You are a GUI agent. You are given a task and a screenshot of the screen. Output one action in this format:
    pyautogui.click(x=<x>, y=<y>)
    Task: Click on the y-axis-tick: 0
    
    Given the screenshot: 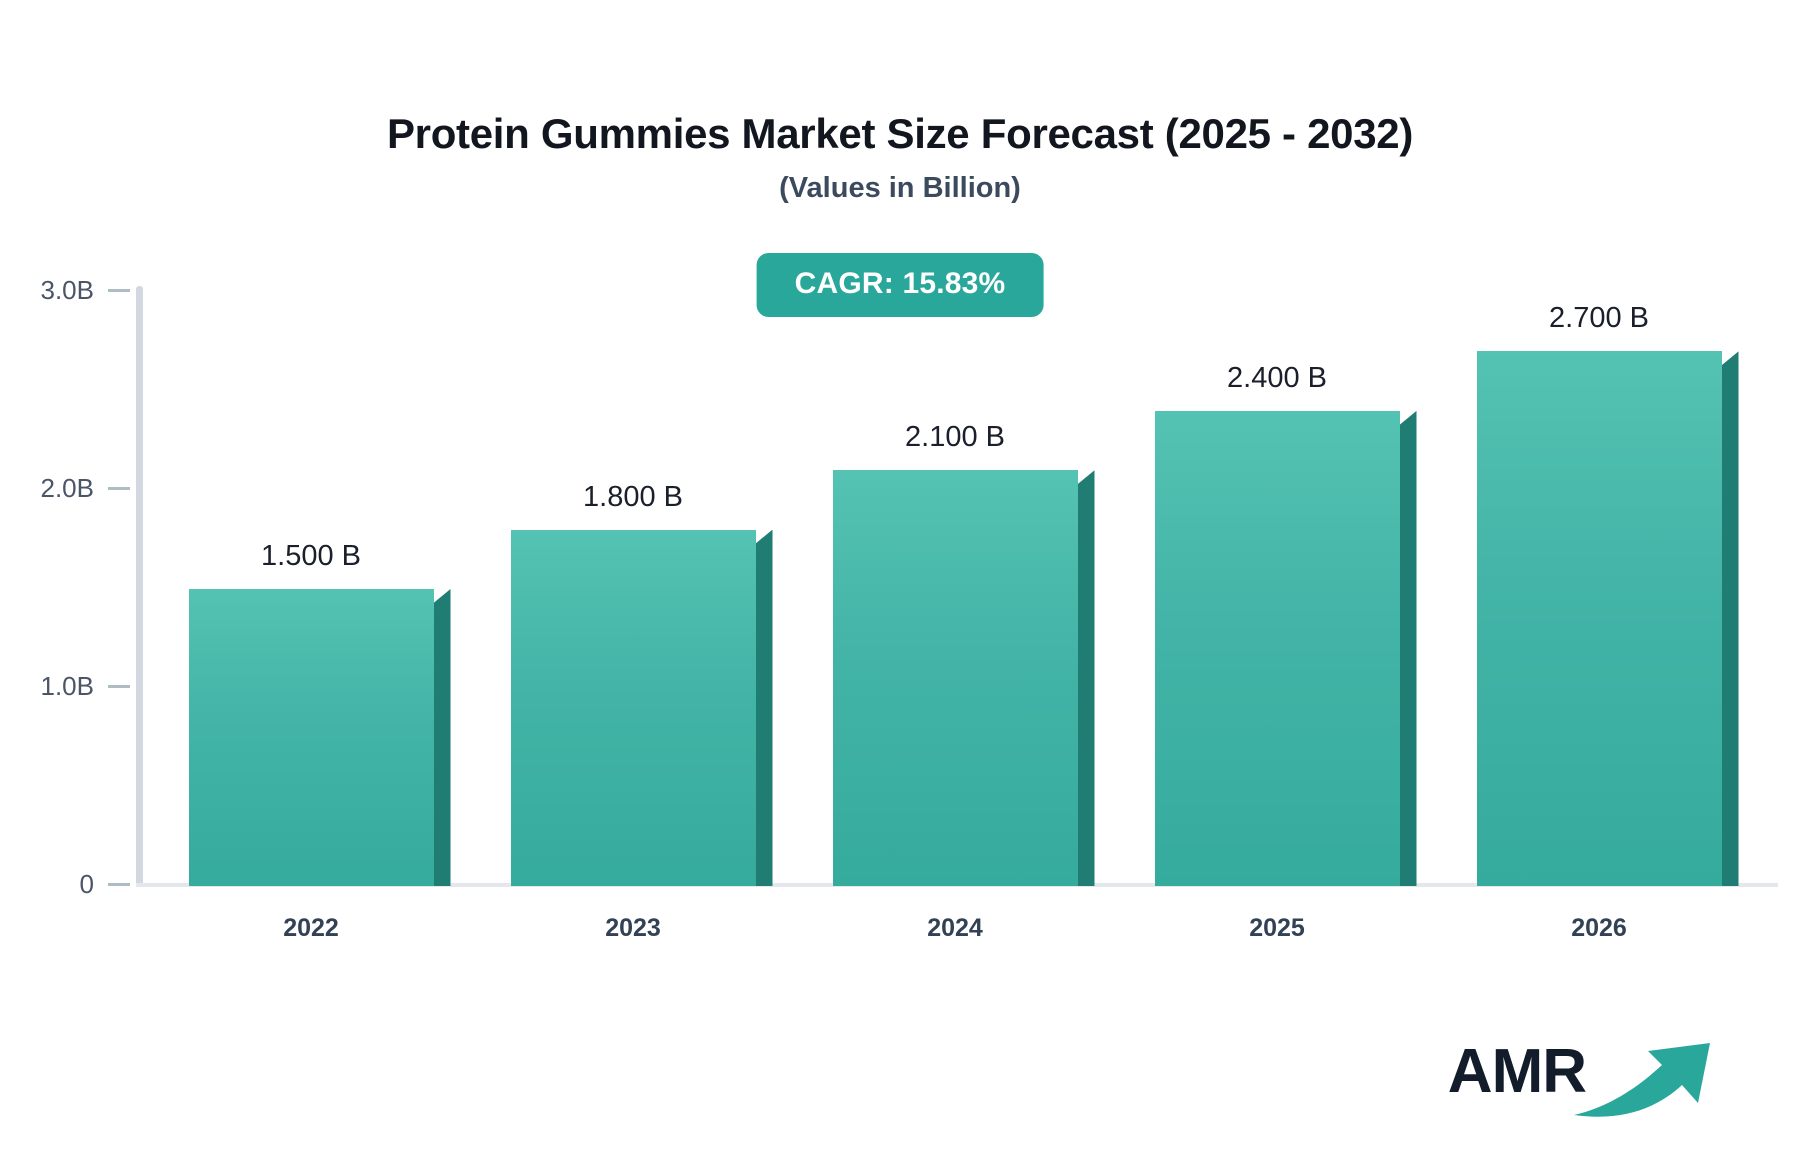 What is the action you would take?
    pyautogui.click(x=105, y=884)
    